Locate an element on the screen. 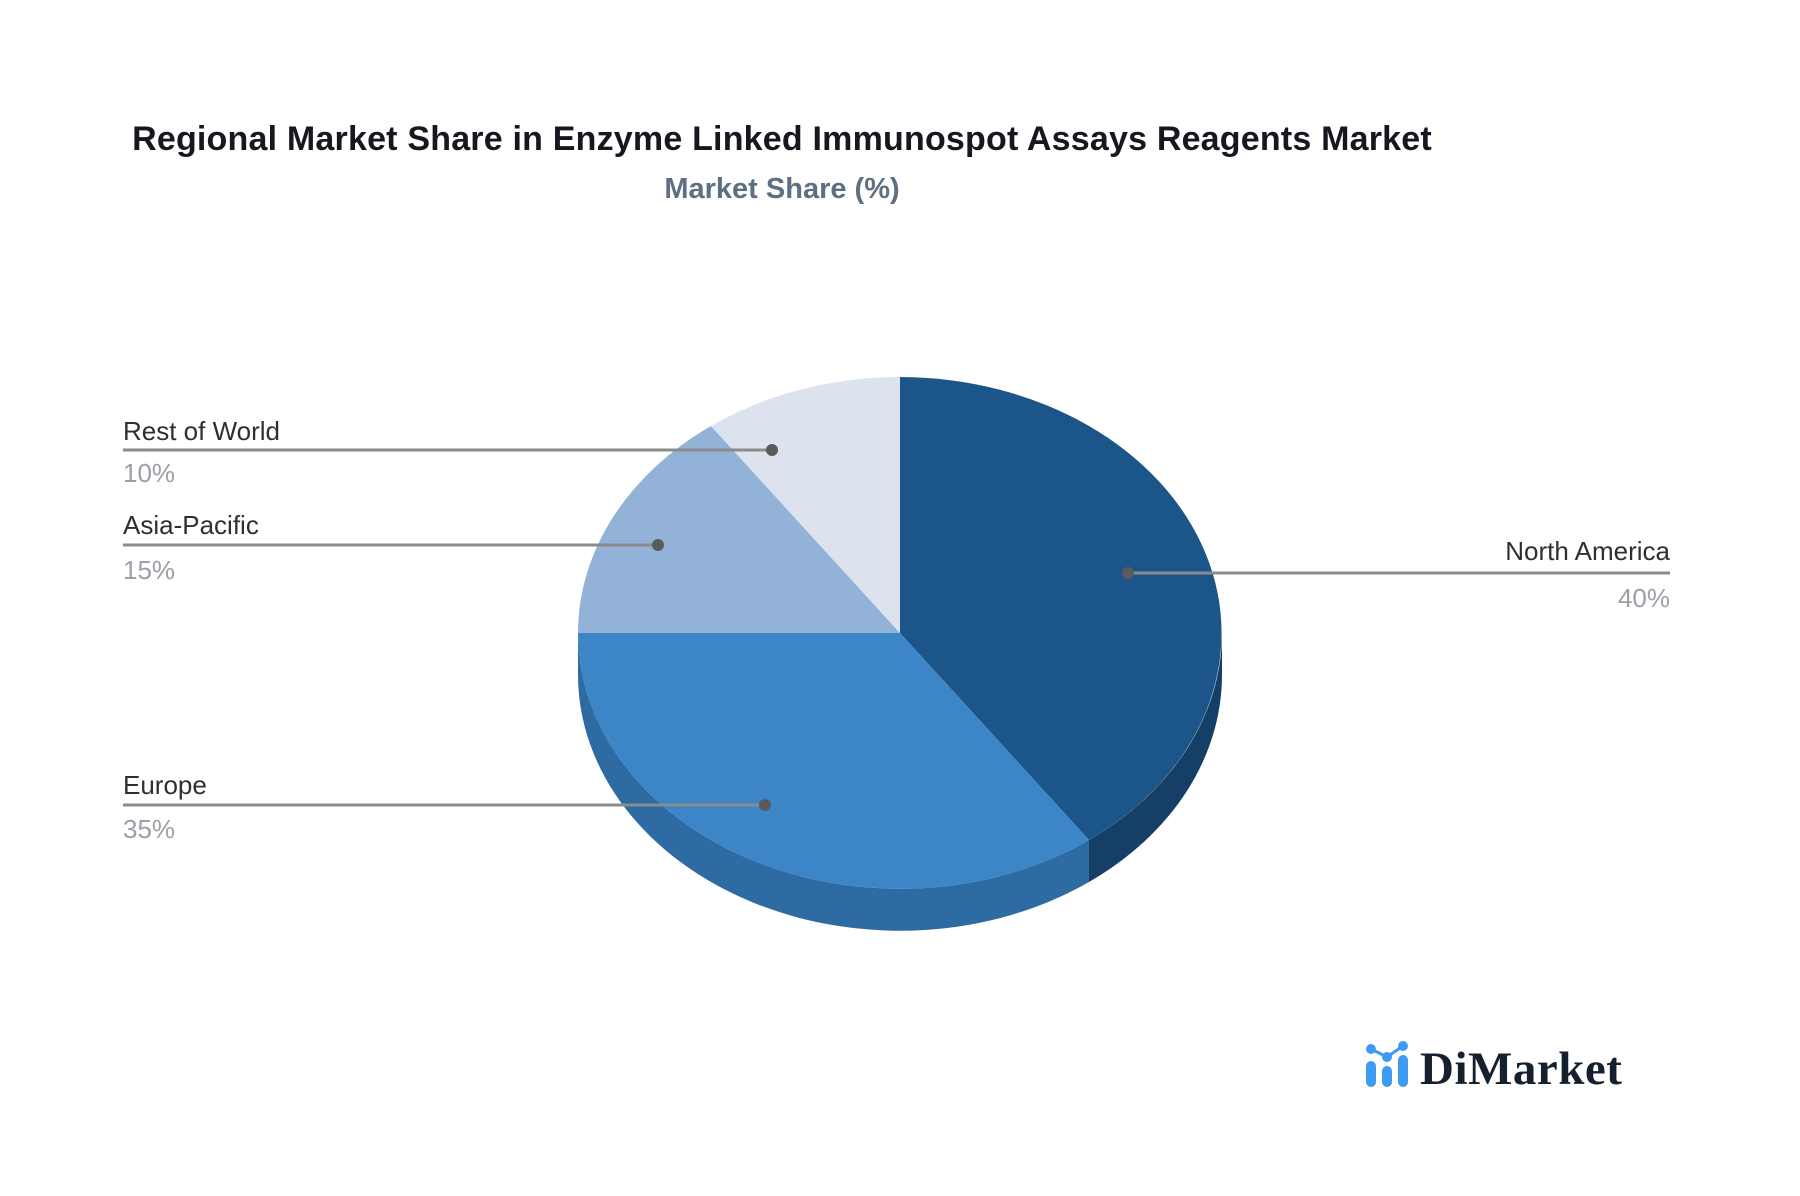 The height and width of the screenshot is (1196, 1800). slice-label-north-america: North America is located at coordinates (1587, 551).